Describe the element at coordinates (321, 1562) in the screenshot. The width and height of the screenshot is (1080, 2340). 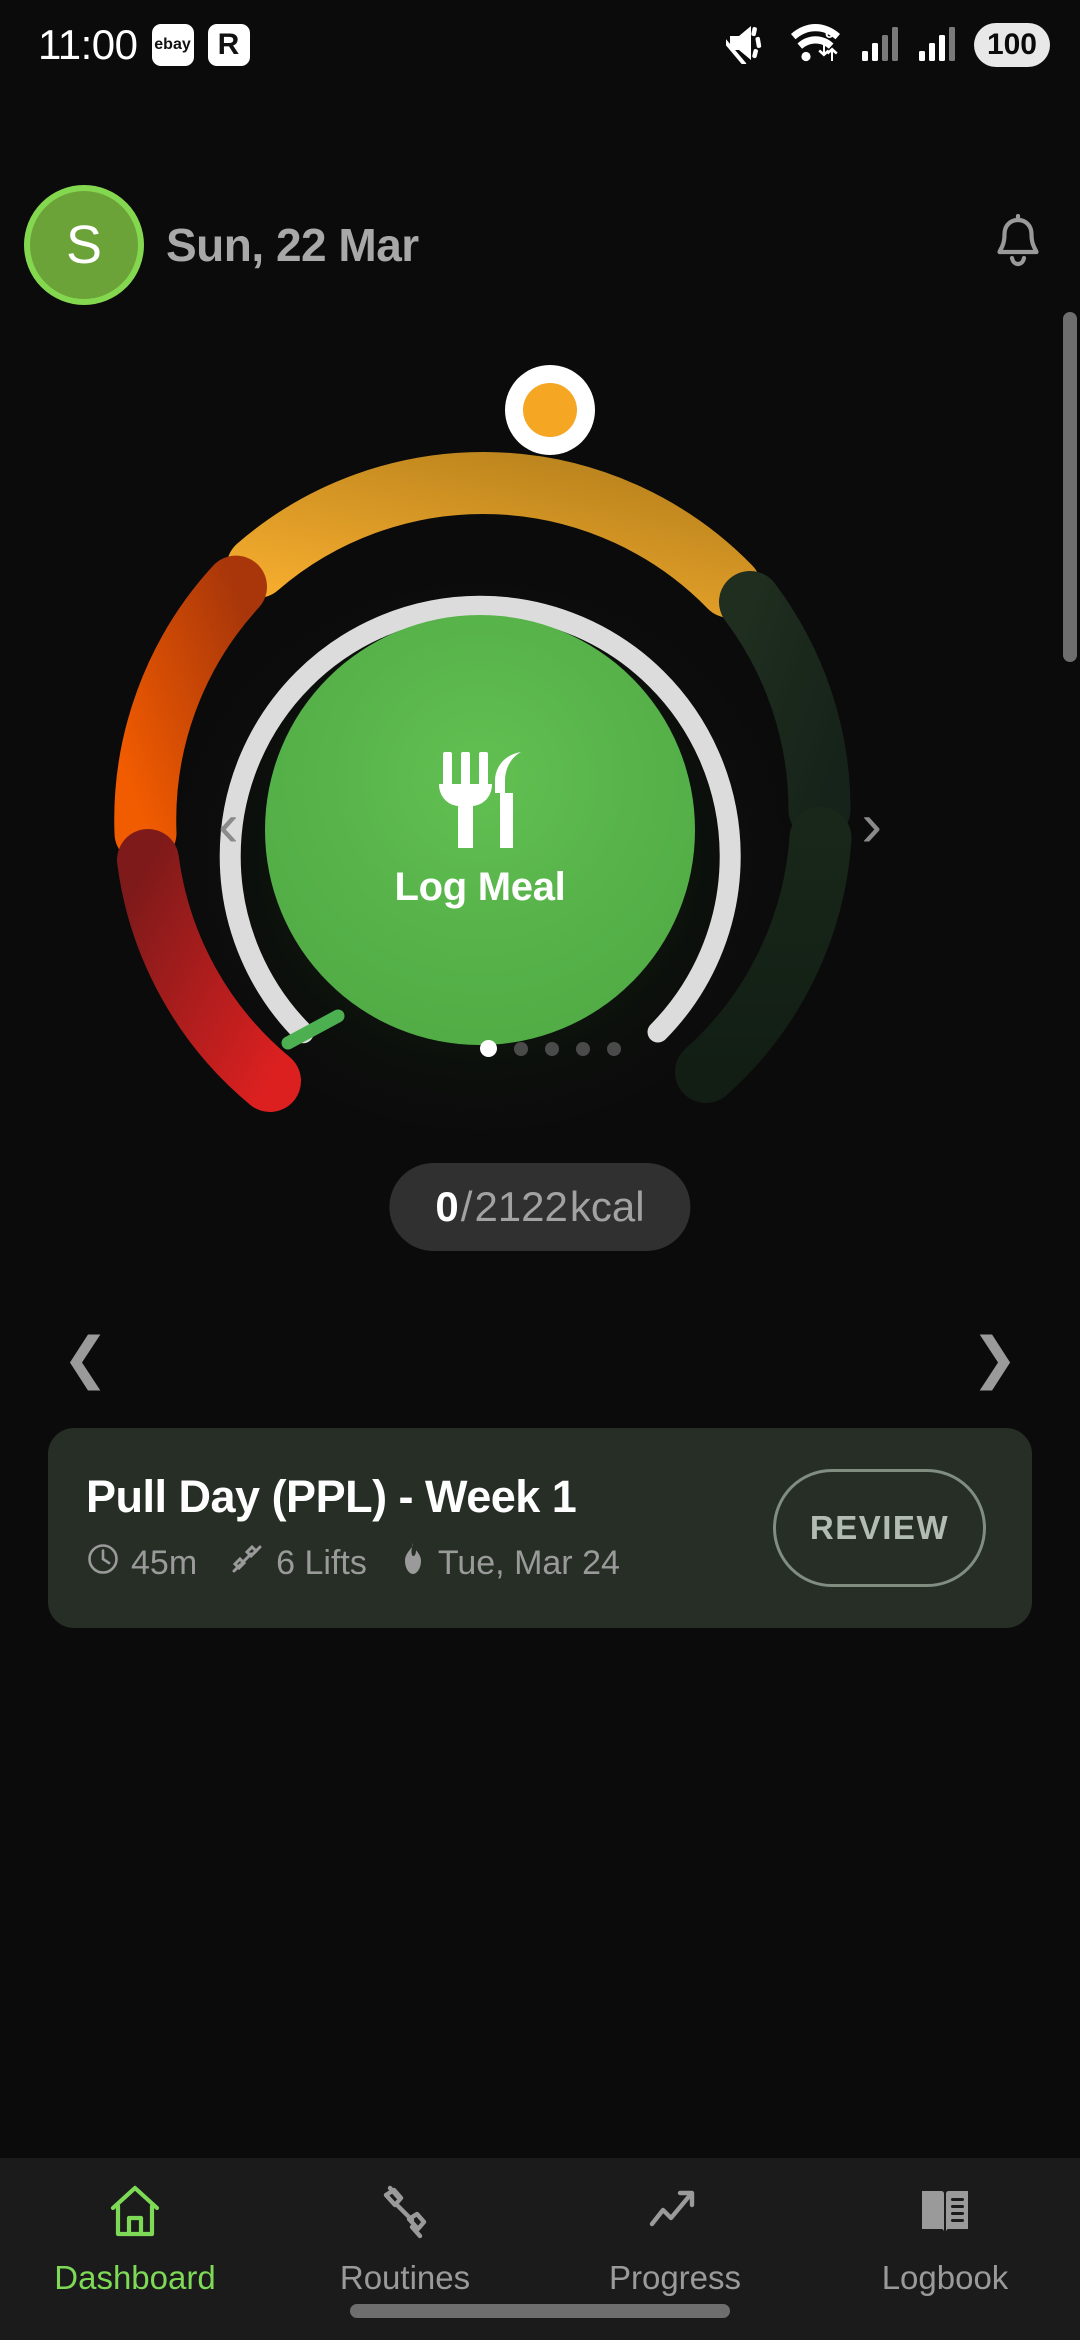
I see `workout-lifts-text: 6 Lifts` at that location.